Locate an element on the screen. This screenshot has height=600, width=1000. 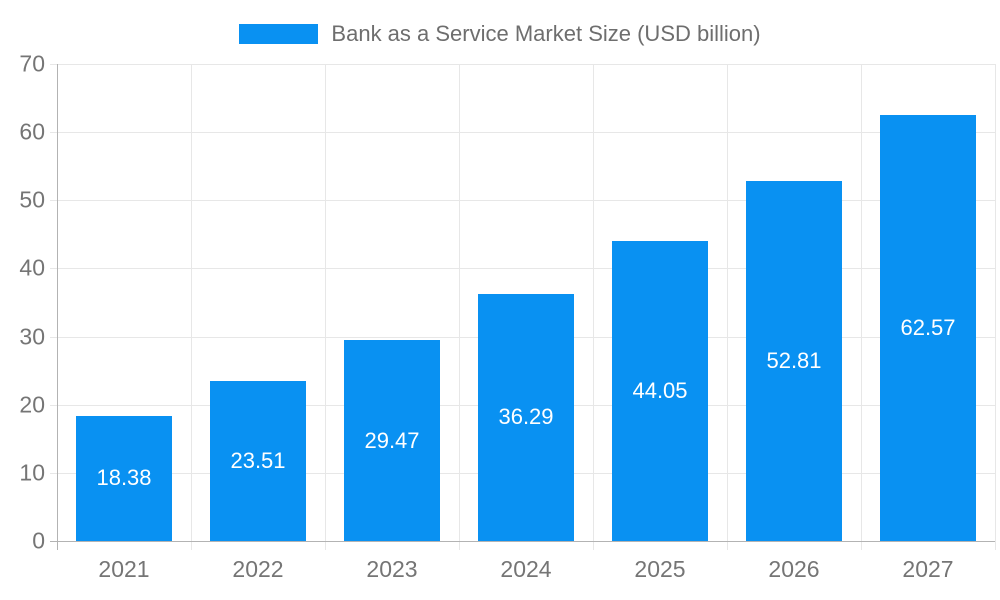
x-tick-label: 2023 is located at coordinates (392, 569).